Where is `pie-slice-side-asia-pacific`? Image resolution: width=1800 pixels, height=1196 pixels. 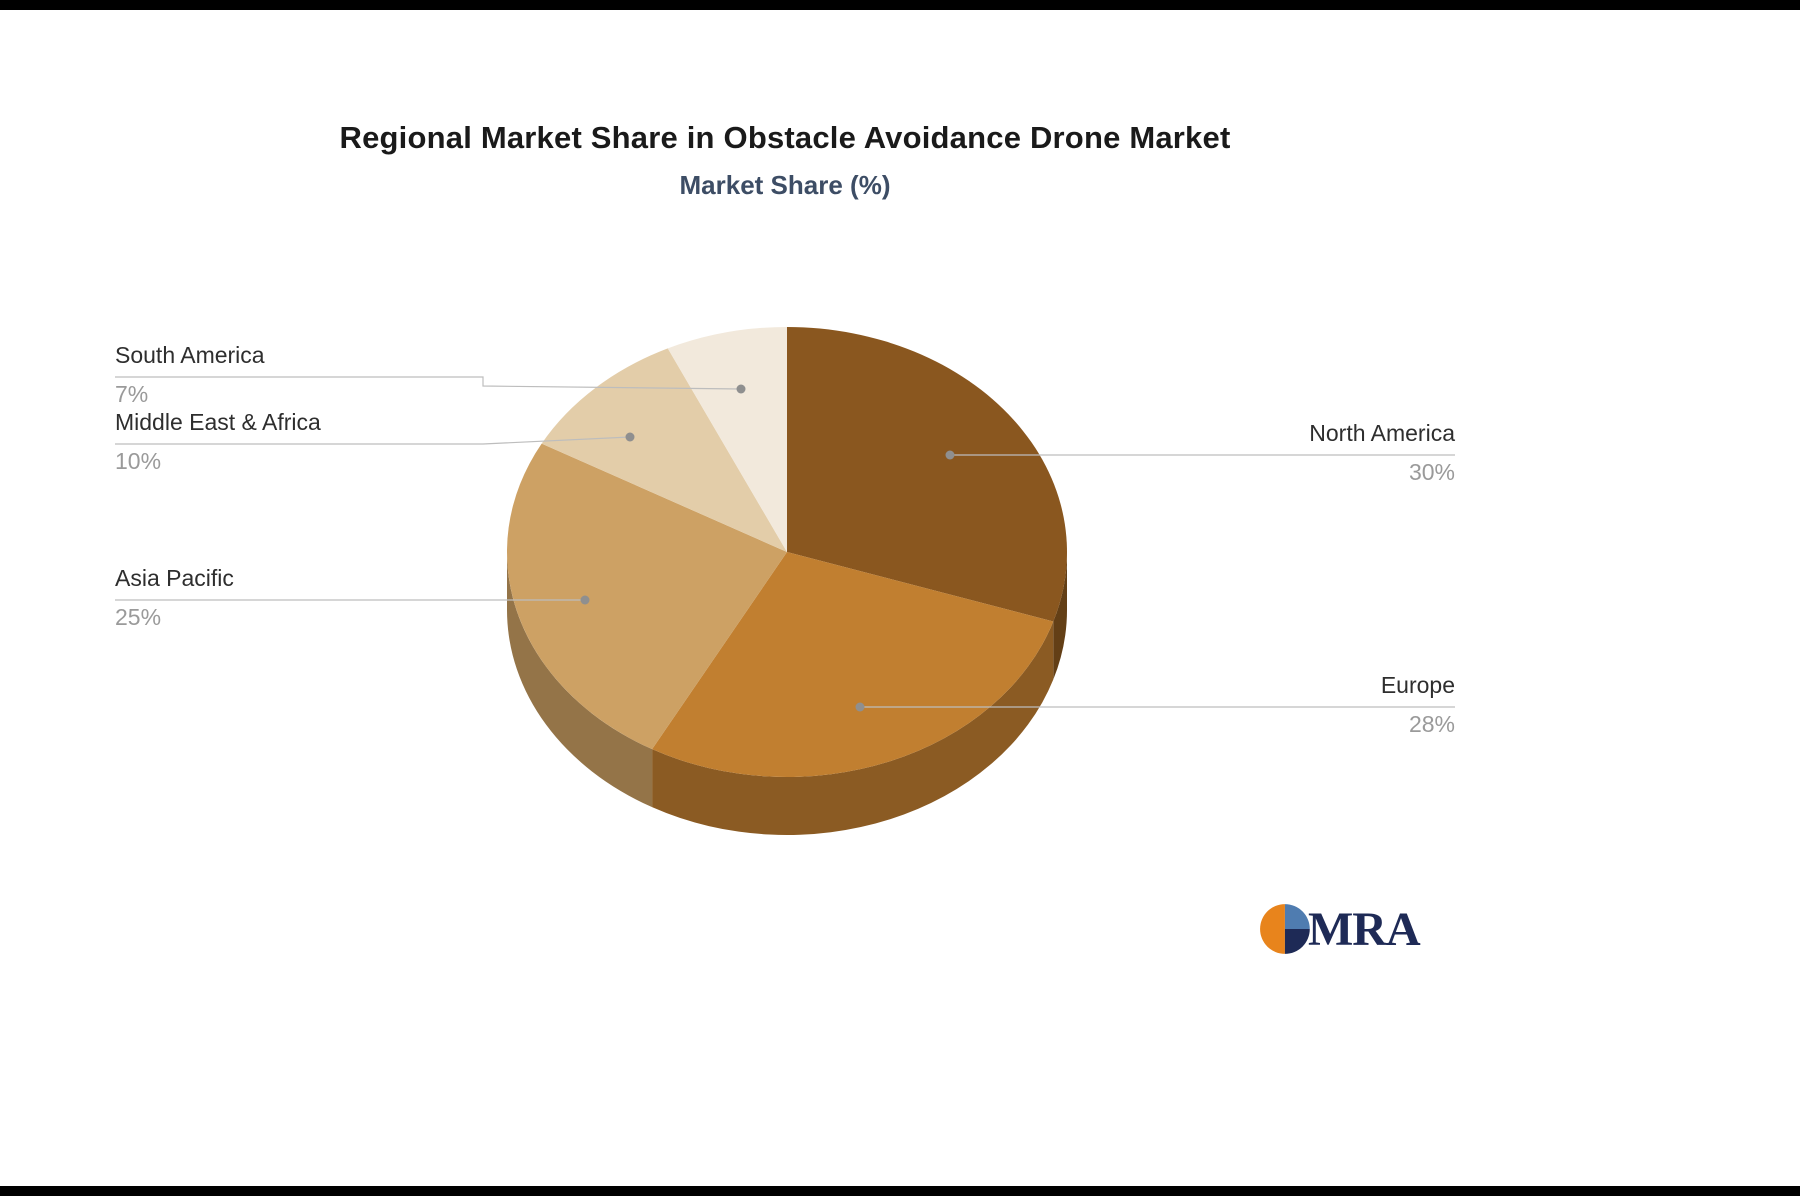 pie-slice-side-asia-pacific is located at coordinates (580, 680).